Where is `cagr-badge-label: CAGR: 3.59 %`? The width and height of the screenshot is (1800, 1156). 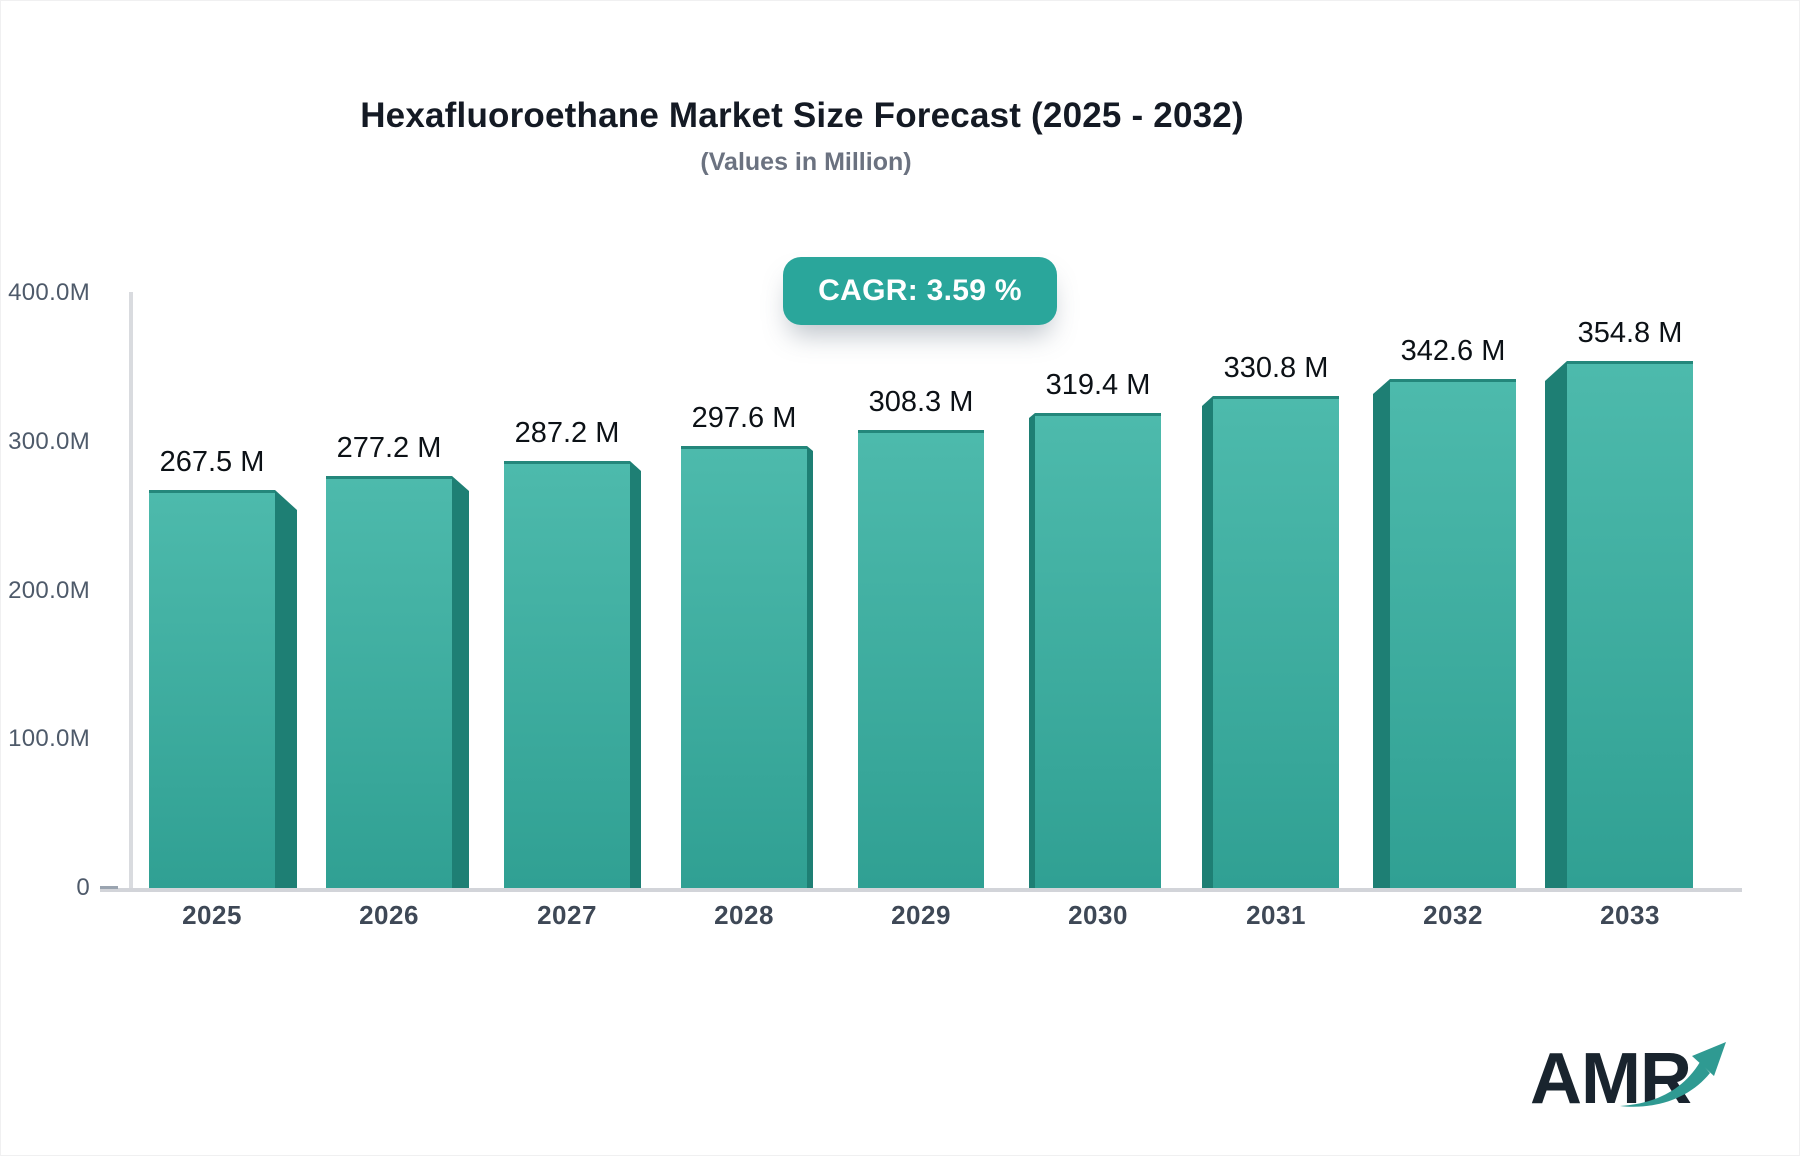
cagr-badge-label: CAGR: 3.59 % is located at coordinates (920, 290).